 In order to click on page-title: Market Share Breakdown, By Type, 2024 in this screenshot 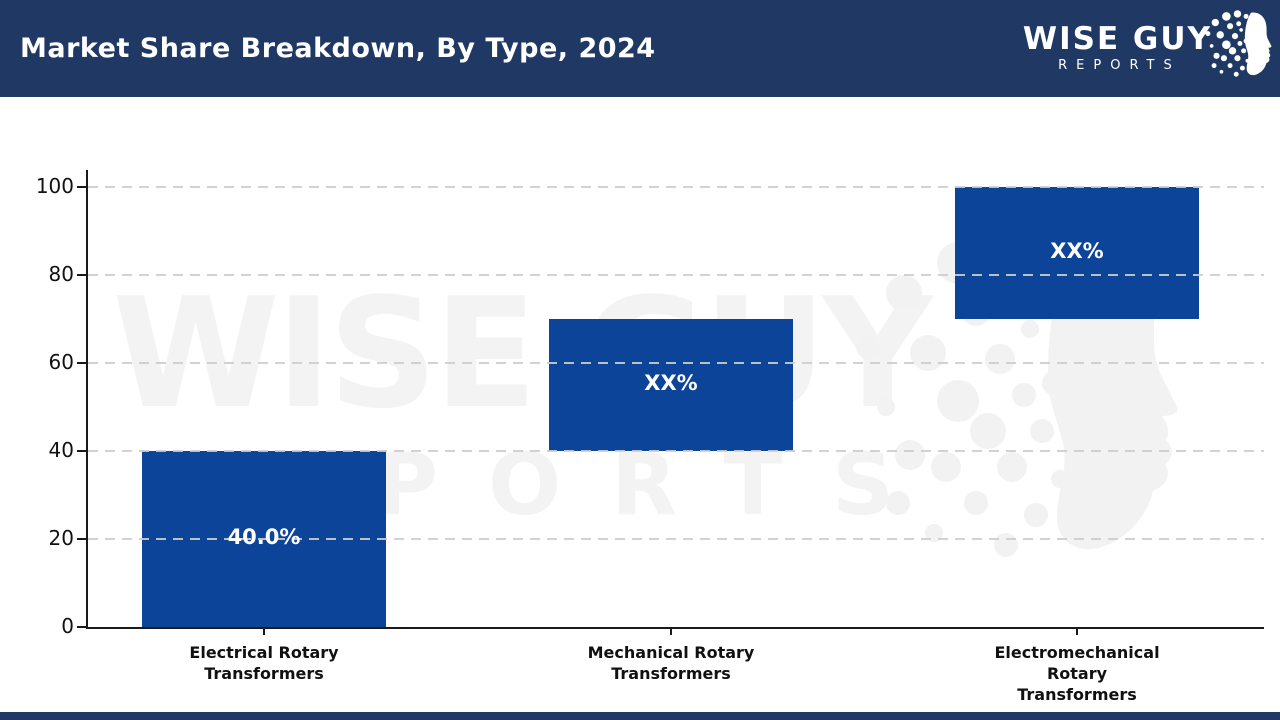, I will do `click(338, 48)`.